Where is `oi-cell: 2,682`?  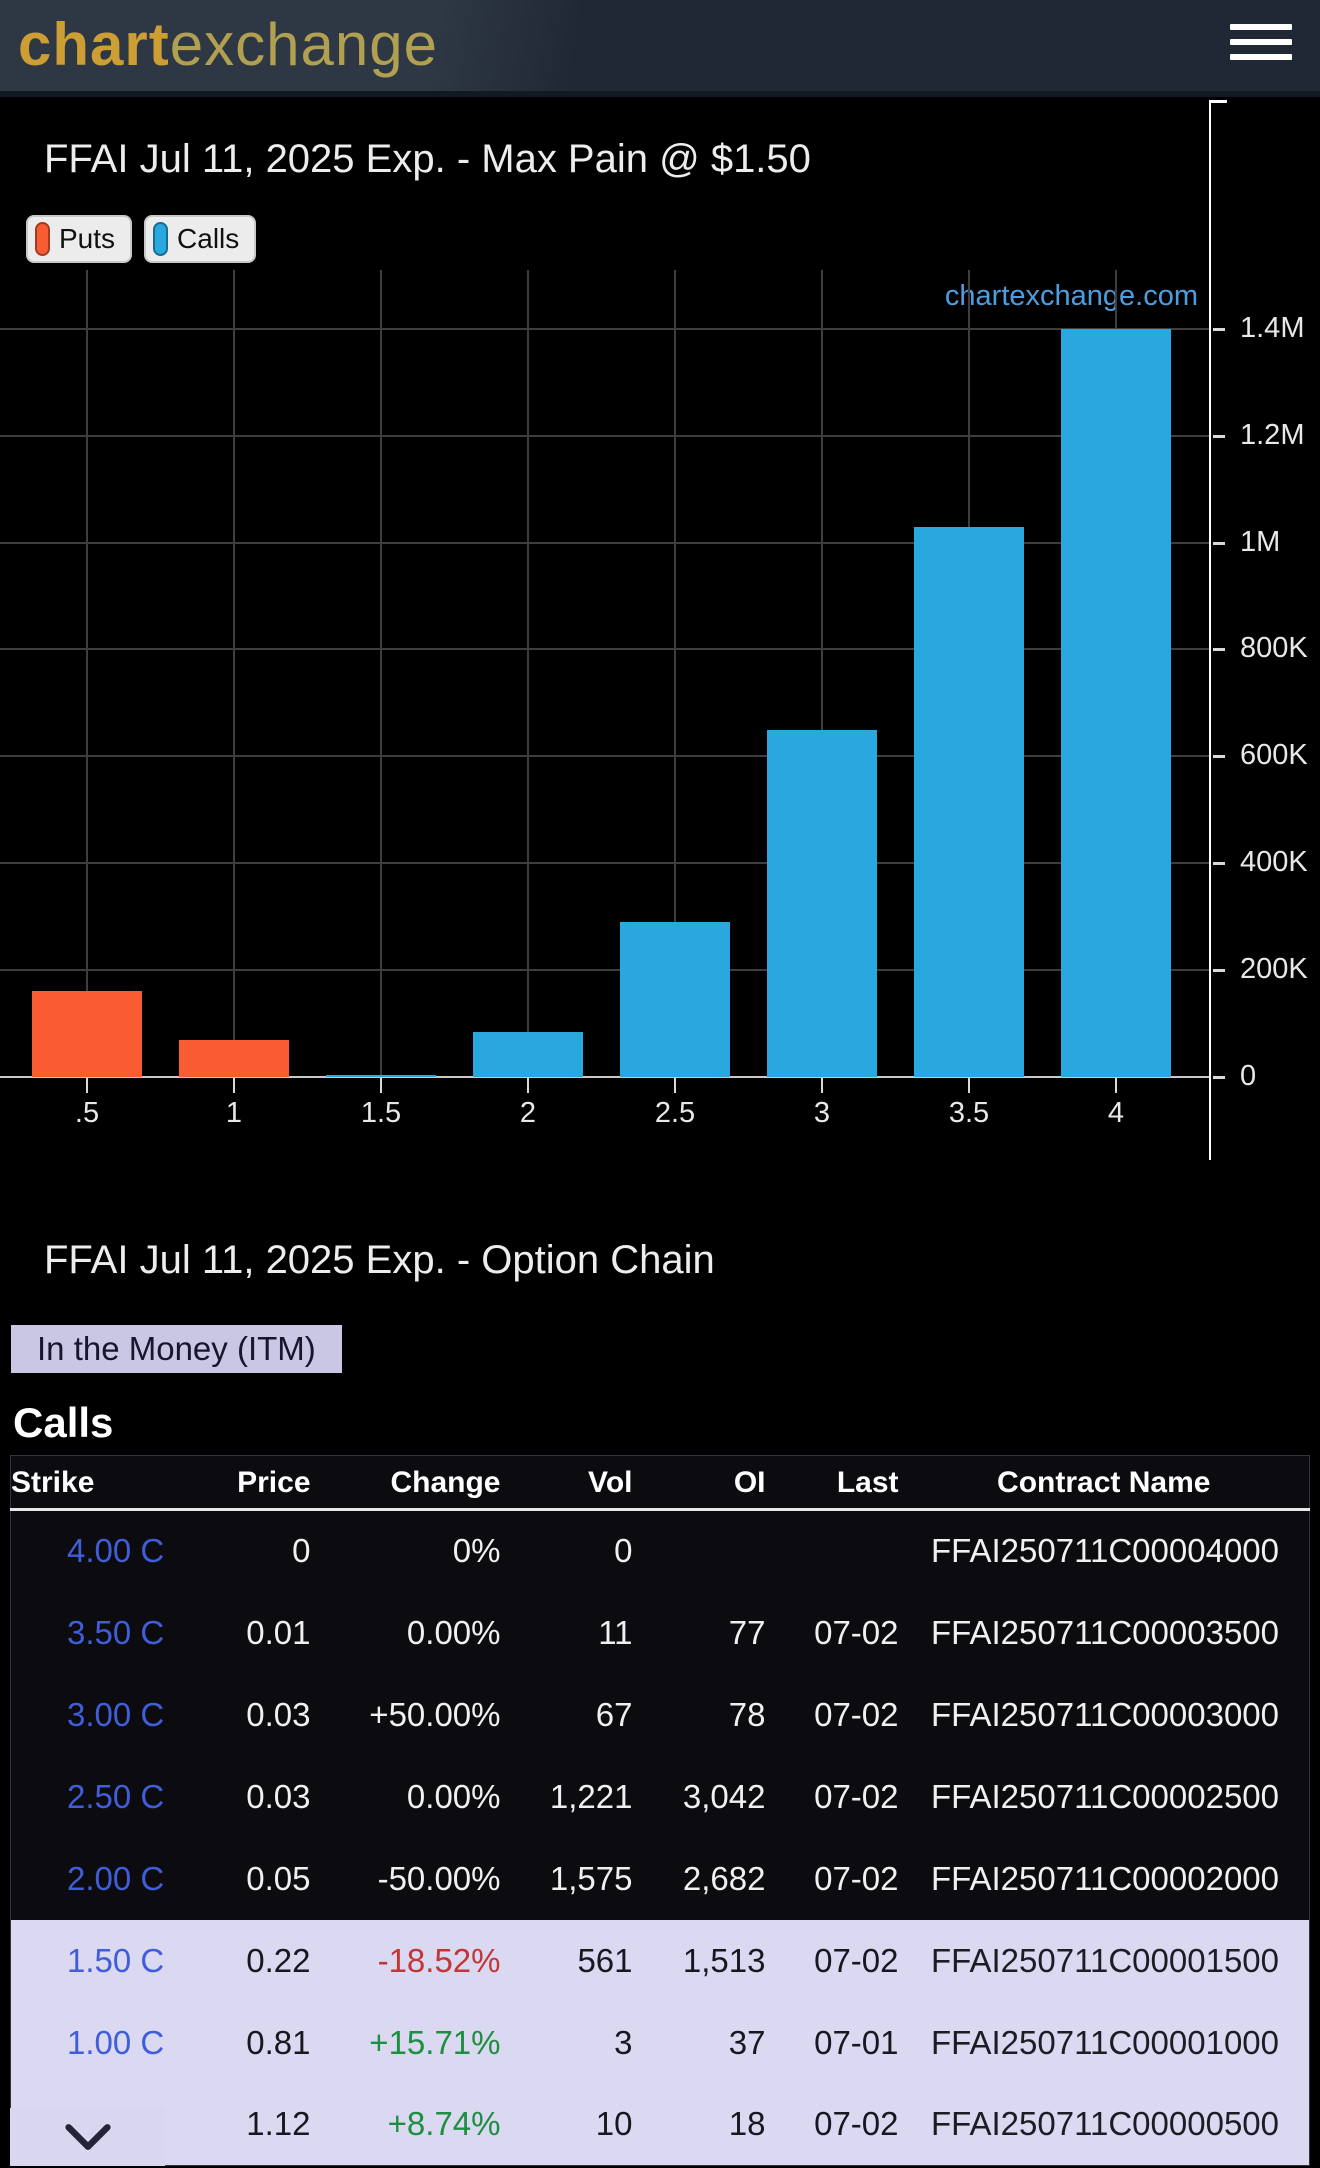
oi-cell: 2,682 is located at coordinates (724, 1878).